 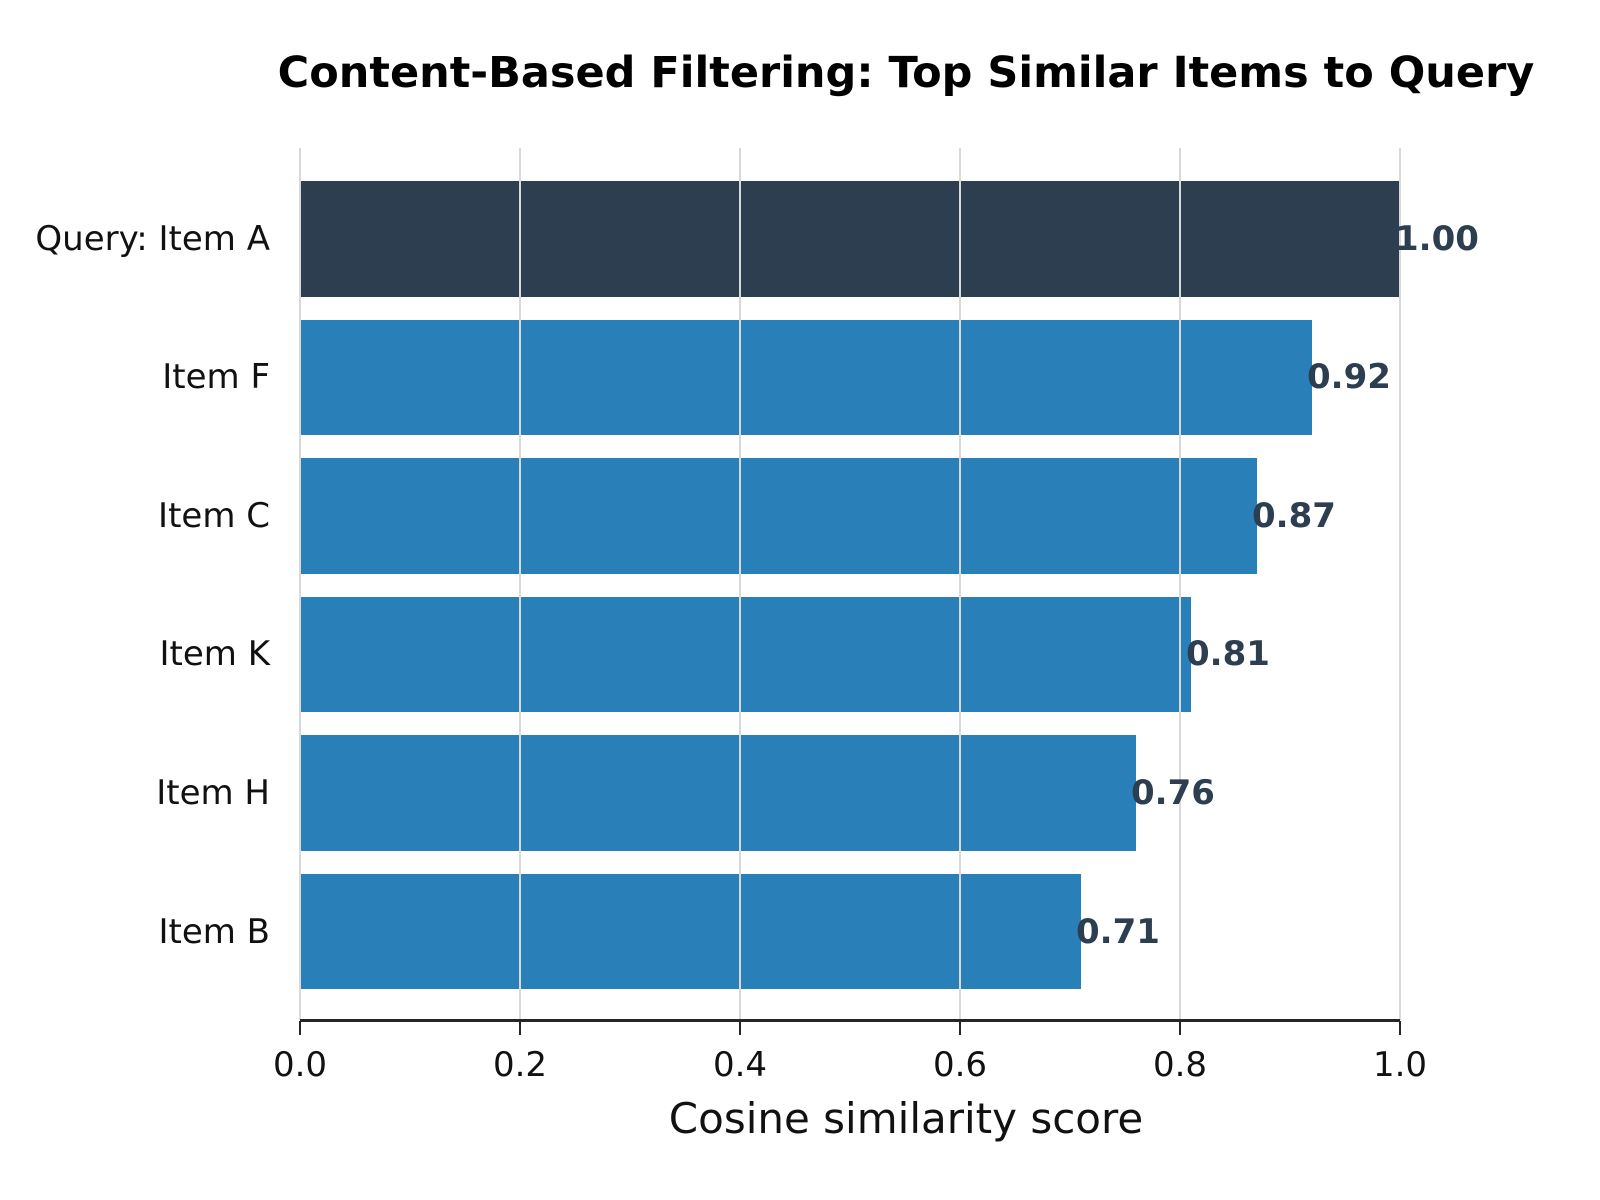 I want to click on x-tick-label: 0.0, so click(x=300, y=1065).